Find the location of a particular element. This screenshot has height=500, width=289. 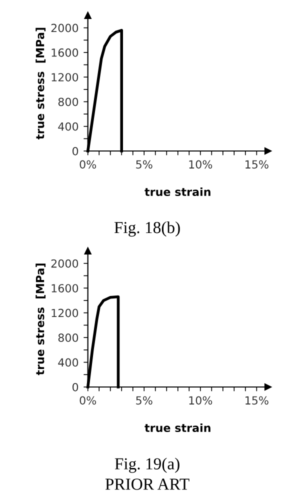

text: PRIOR ART is located at coordinates (147, 484).